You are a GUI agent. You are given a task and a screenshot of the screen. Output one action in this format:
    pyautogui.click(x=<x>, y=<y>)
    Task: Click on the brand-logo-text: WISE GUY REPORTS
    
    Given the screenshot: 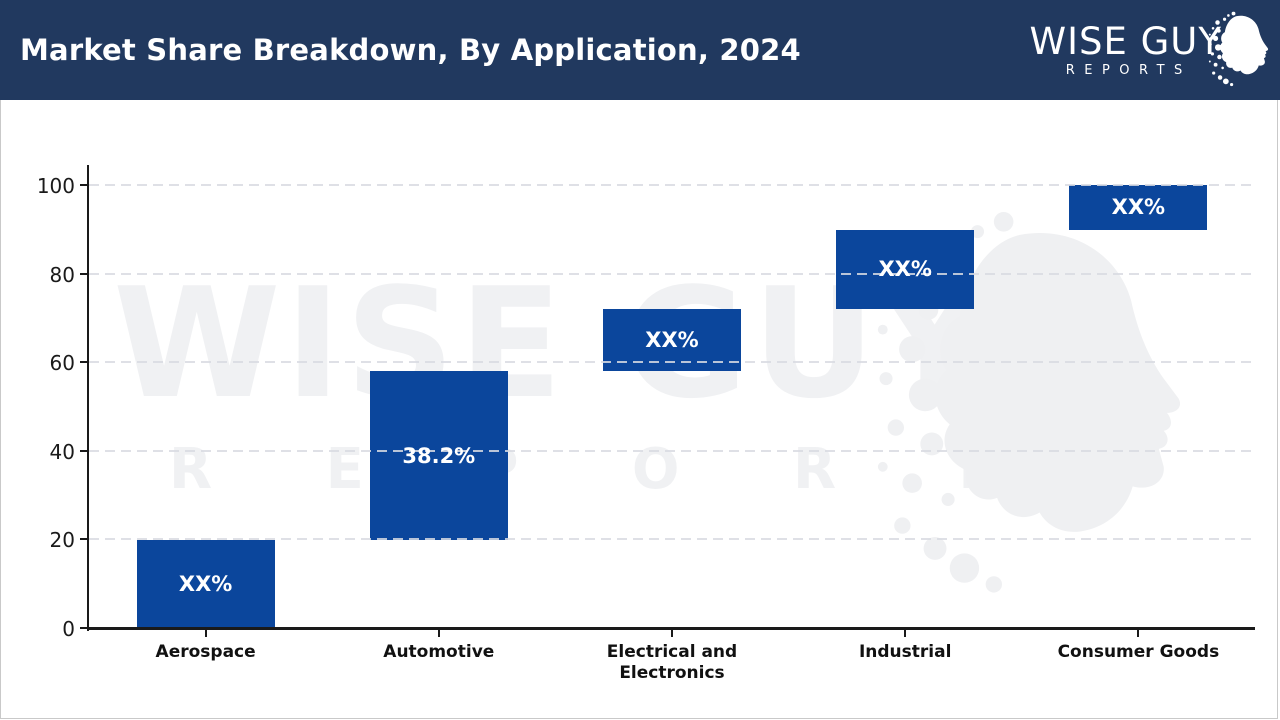 What is the action you would take?
    pyautogui.click(x=1126, y=50)
    